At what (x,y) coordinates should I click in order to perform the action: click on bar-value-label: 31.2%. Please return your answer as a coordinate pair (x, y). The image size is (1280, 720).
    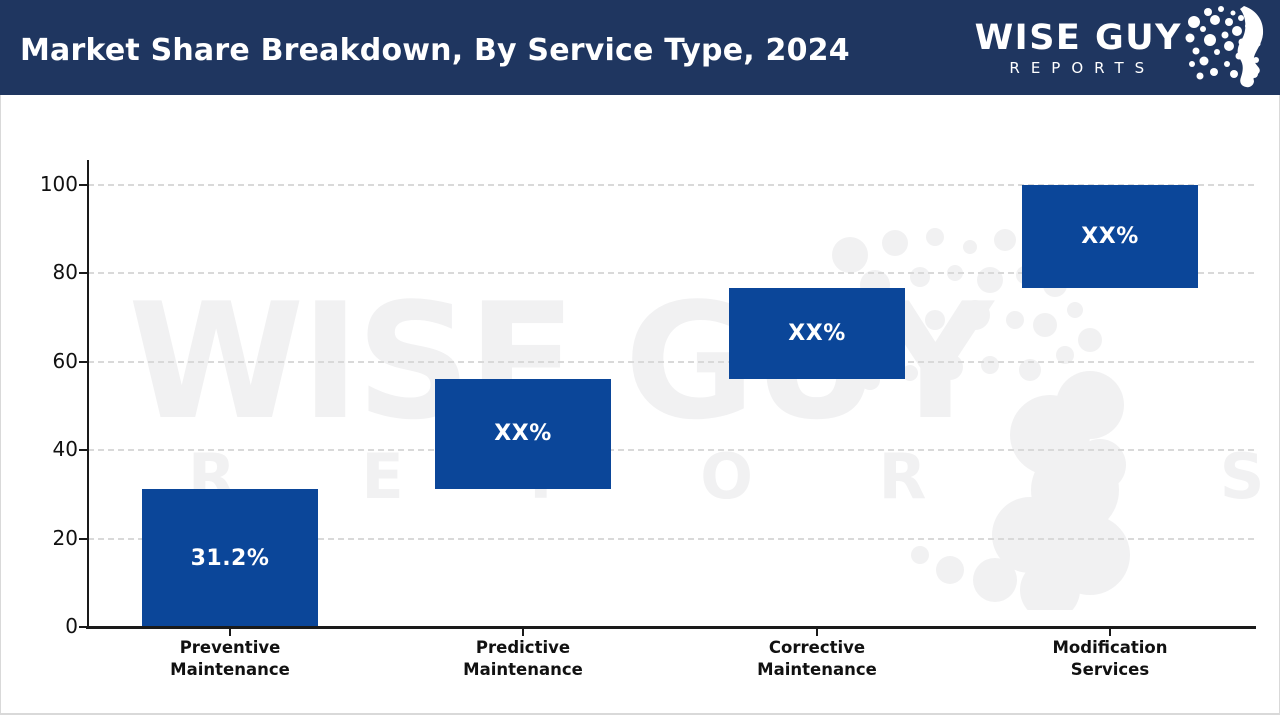
    Looking at the image, I should click on (230, 558).